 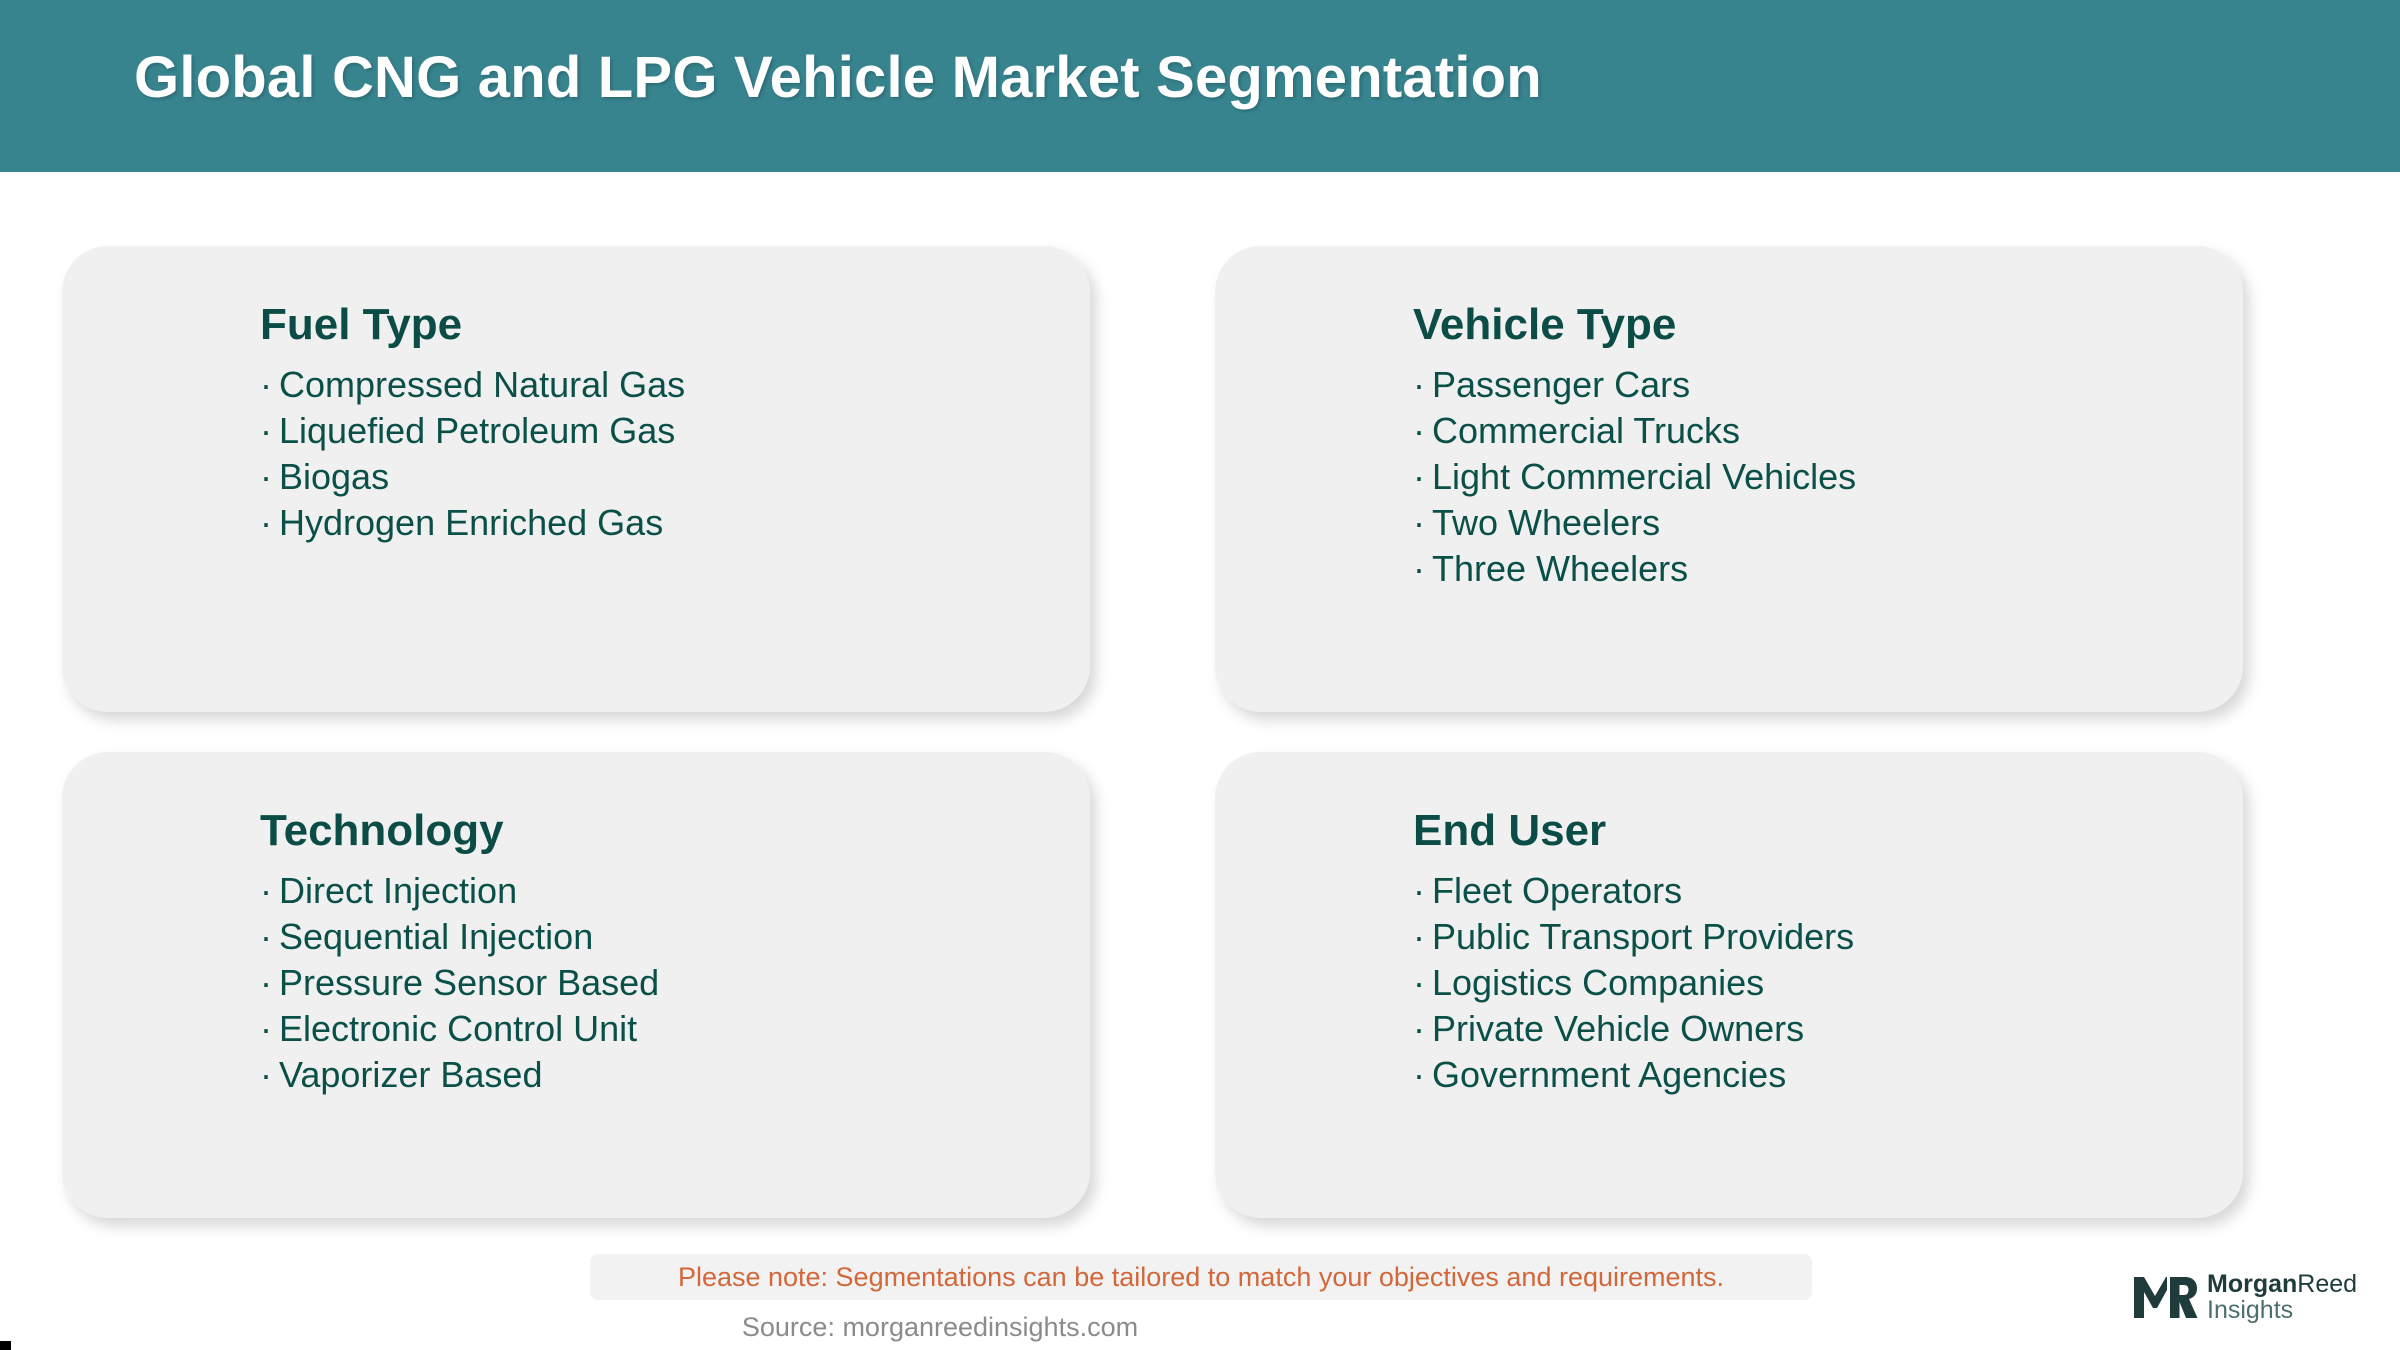 I want to click on list-item-label: Private Vehicle Owners, so click(x=1618, y=1029).